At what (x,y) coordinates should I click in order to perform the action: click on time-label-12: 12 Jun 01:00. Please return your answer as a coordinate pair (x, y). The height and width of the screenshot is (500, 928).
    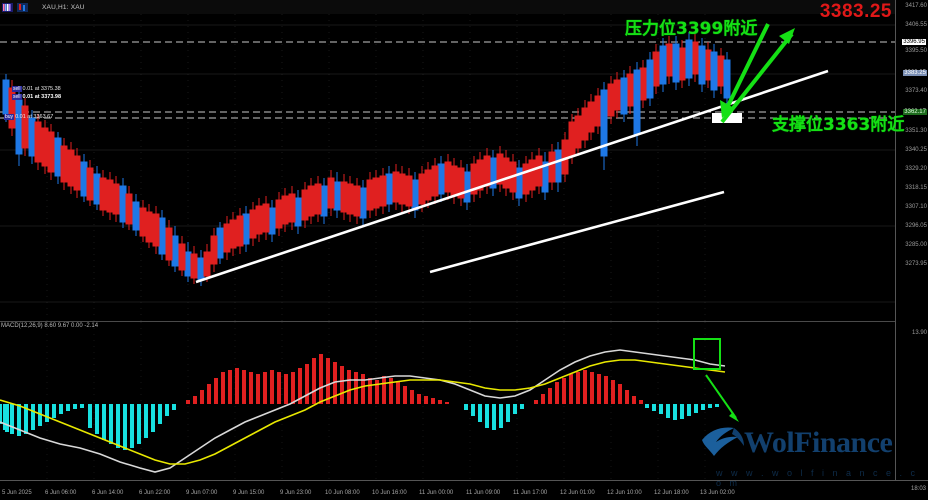
    Looking at the image, I should click on (577, 493).